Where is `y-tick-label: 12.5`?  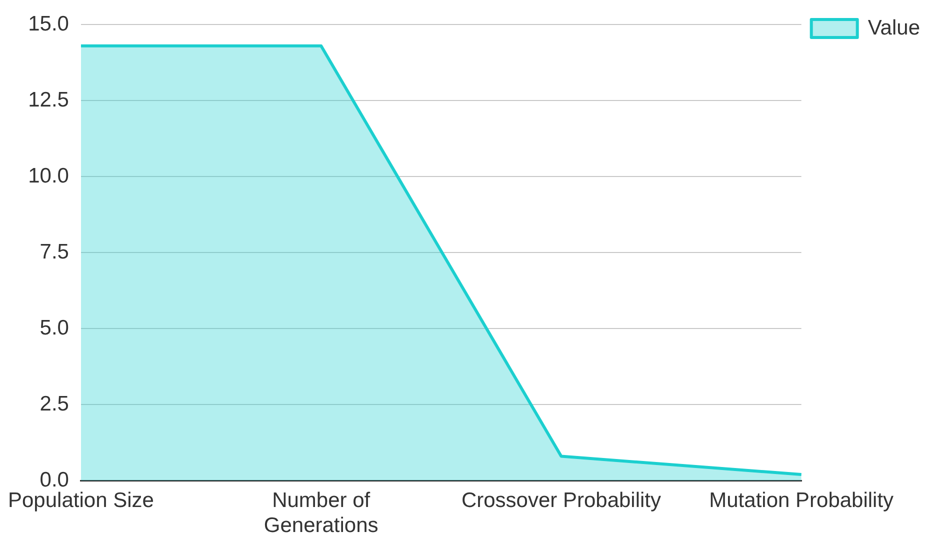 y-tick-label: 12.5 is located at coordinates (48, 100).